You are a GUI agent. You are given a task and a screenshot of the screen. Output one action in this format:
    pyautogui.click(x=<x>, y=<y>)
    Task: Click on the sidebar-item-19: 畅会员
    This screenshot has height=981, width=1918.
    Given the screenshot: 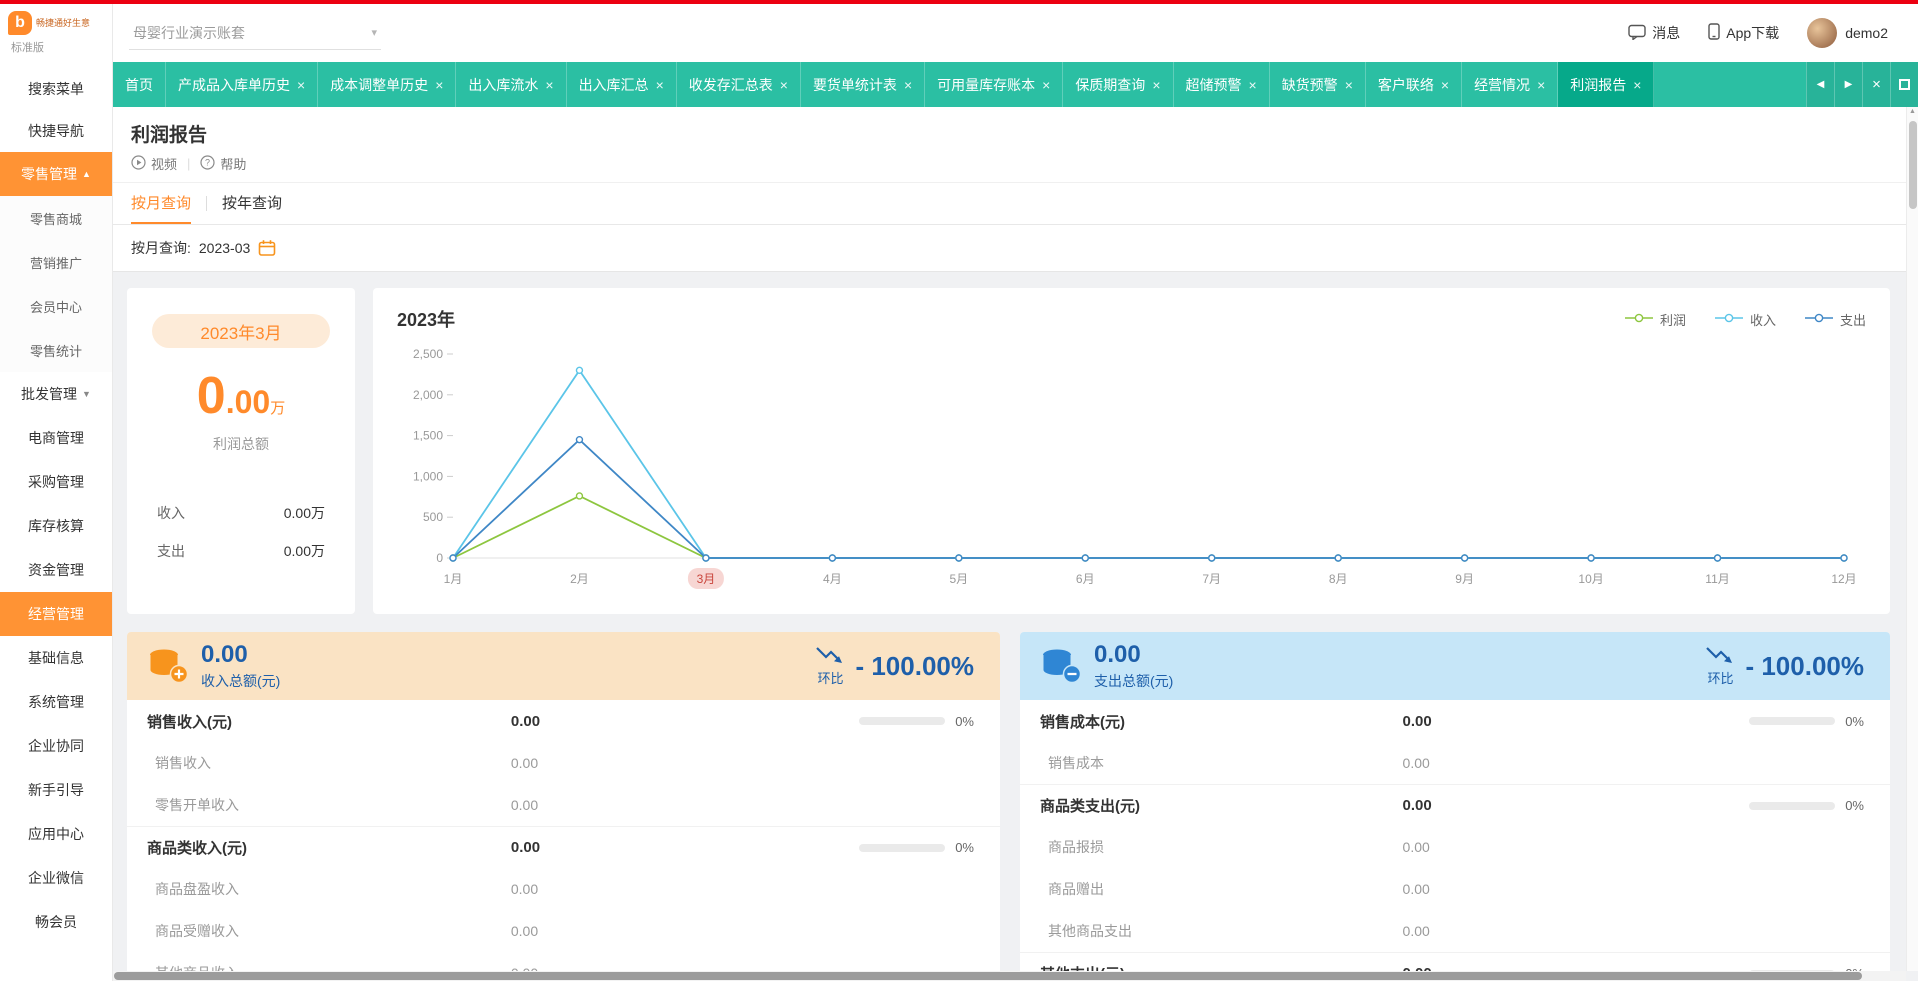 What is the action you would take?
    pyautogui.click(x=56, y=922)
    